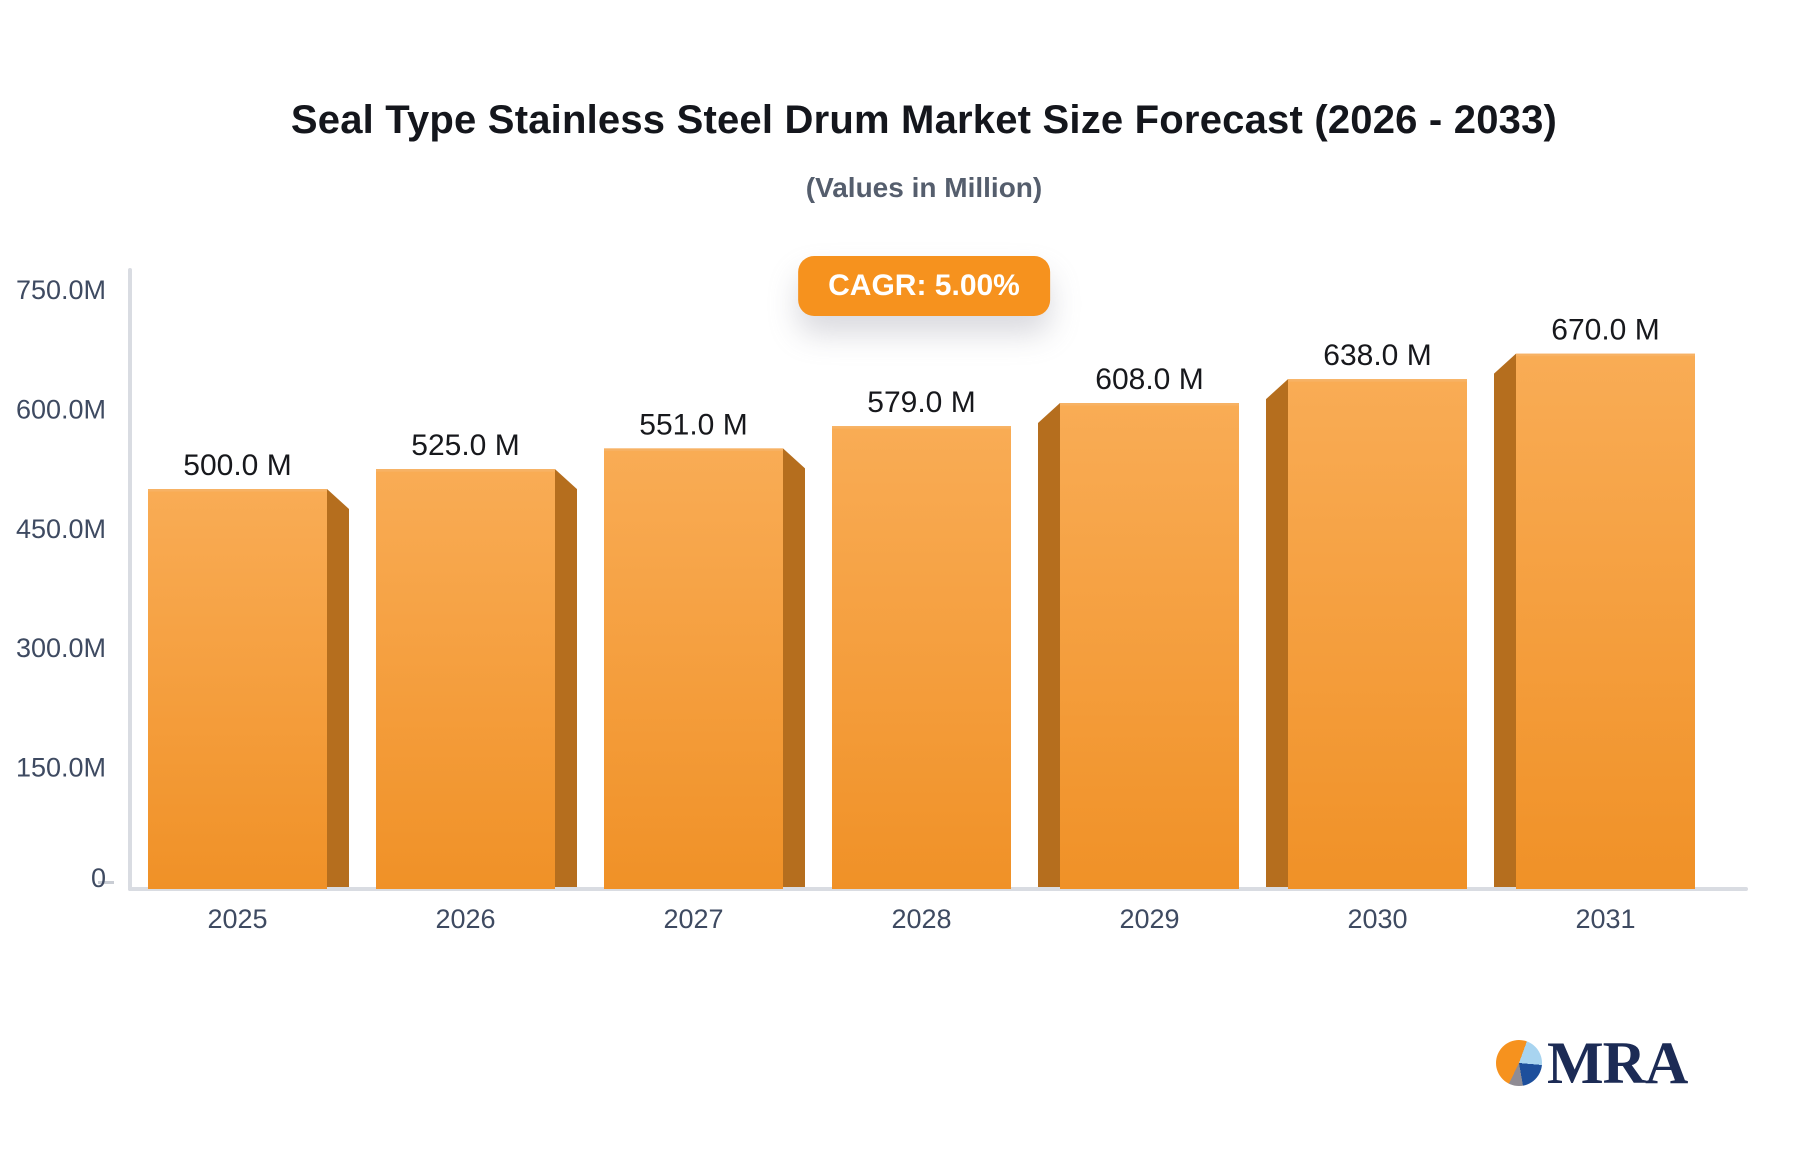 The width and height of the screenshot is (1800, 1156). What do you see at coordinates (61, 290) in the screenshot?
I see `y-tick-label: 750.0M` at bounding box center [61, 290].